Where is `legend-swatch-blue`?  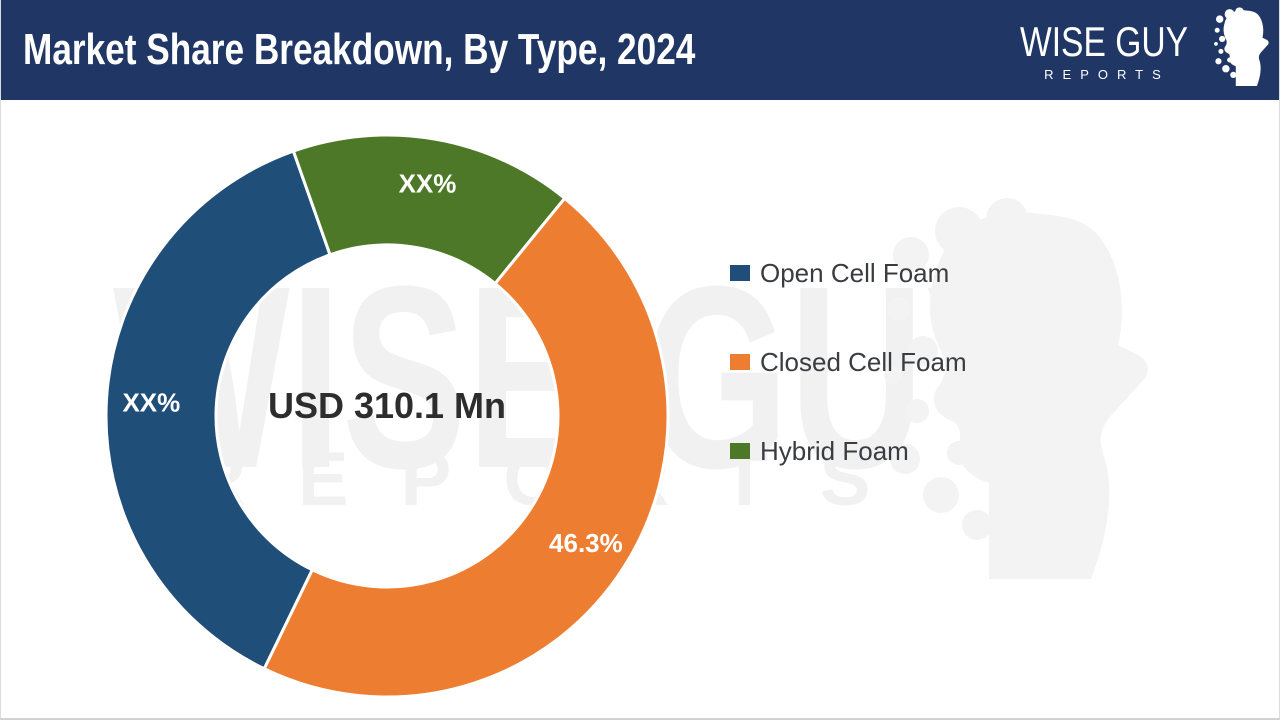
legend-swatch-blue is located at coordinates (740, 273).